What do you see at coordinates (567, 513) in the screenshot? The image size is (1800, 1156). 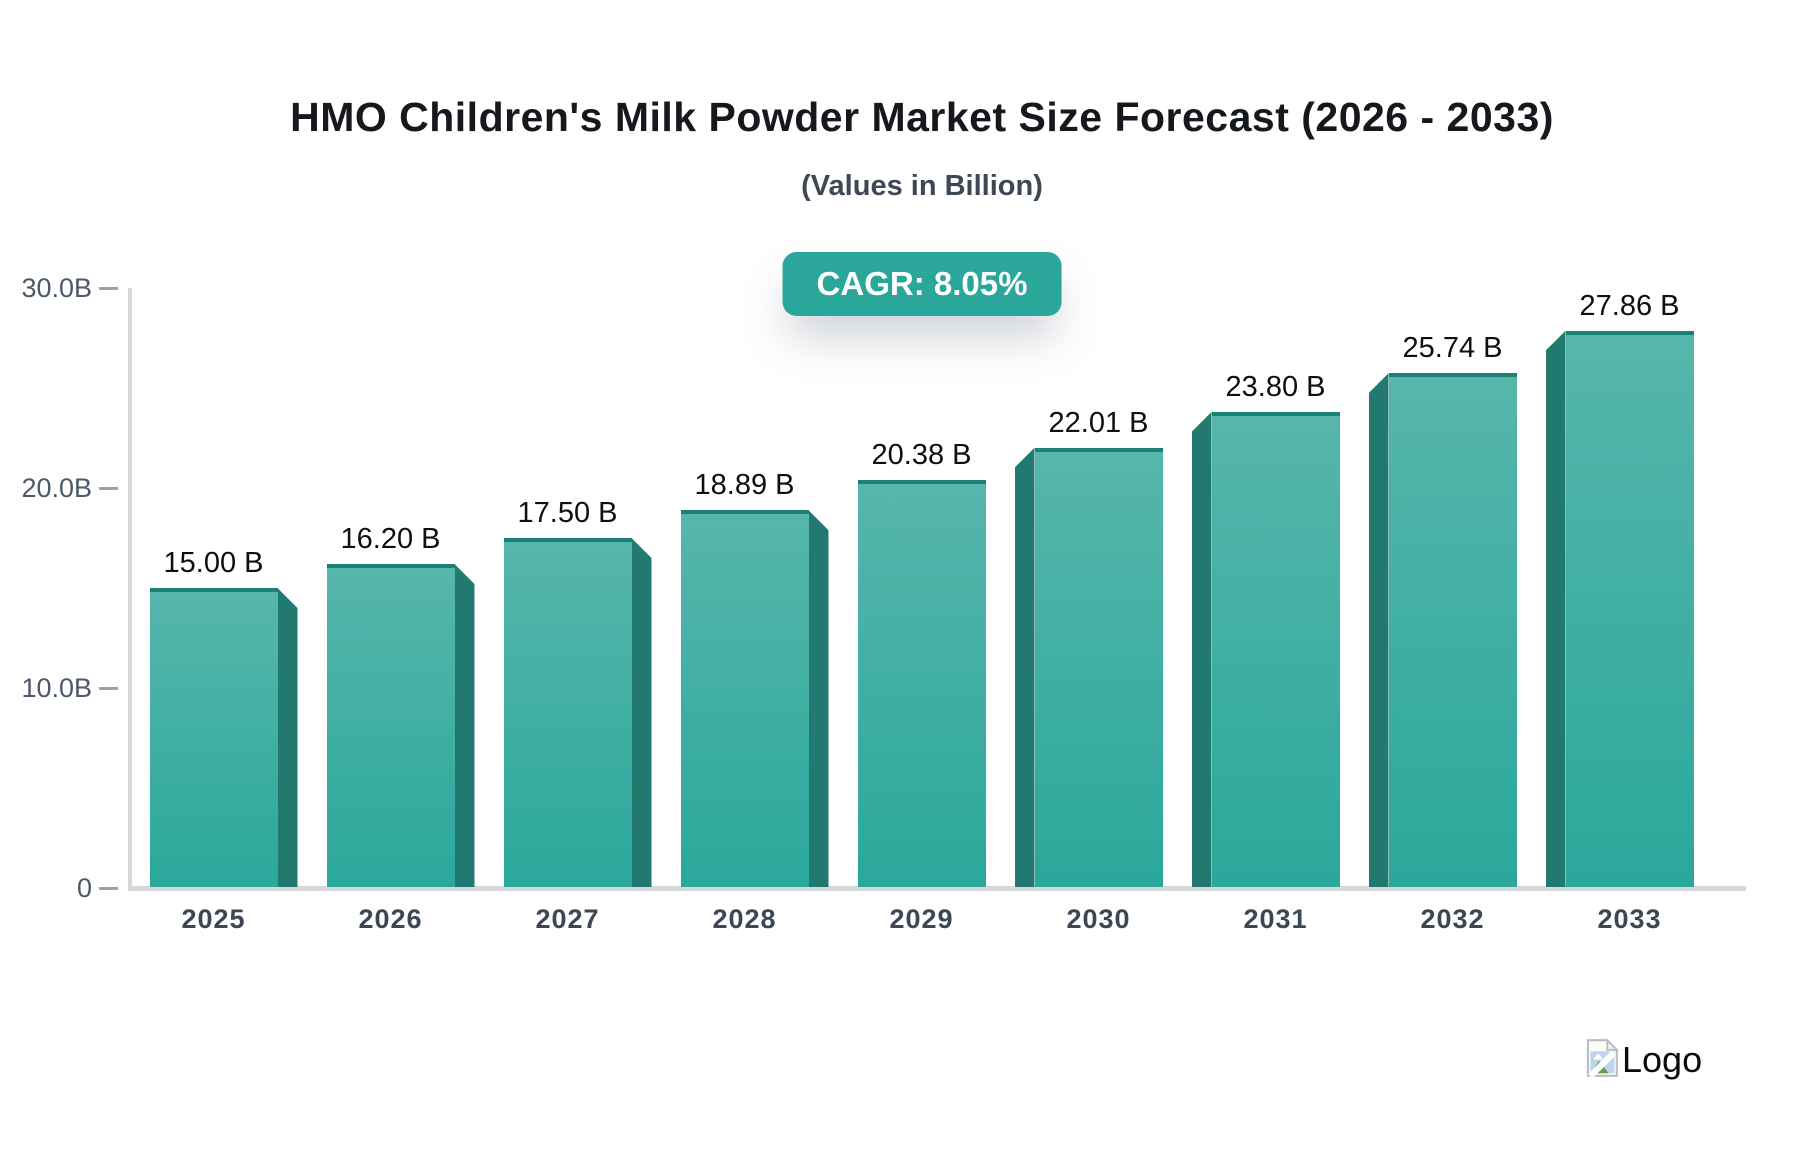 I see `bar-value-label: 17.50 B` at bounding box center [567, 513].